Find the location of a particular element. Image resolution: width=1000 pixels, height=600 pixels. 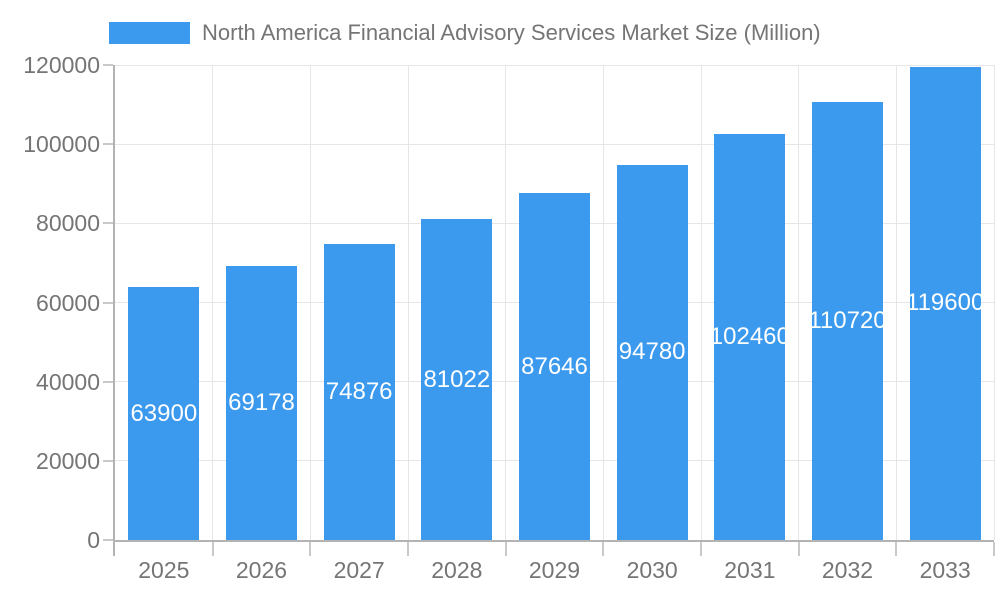

bar-value-label: 94780 is located at coordinates (652, 352).